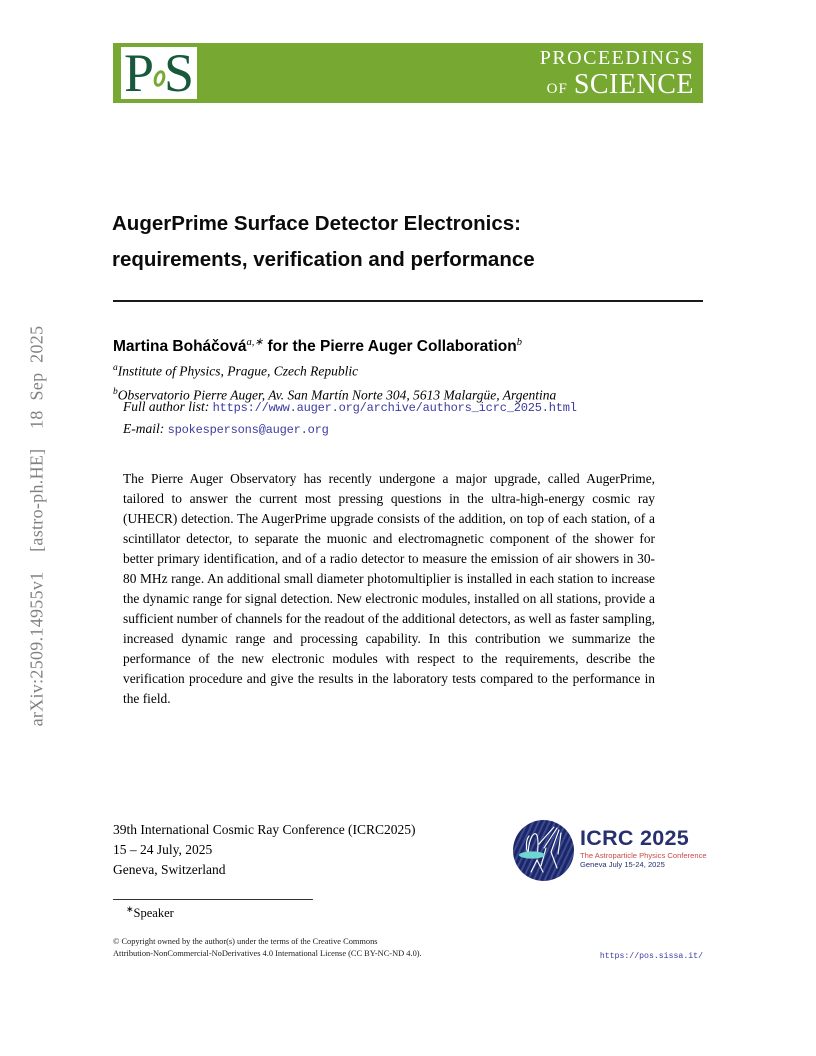 Image resolution: width=816 pixels, height=1056 pixels. What do you see at coordinates (248, 430) in the screenshot?
I see `email-link: spokespersons@auger.org` at bounding box center [248, 430].